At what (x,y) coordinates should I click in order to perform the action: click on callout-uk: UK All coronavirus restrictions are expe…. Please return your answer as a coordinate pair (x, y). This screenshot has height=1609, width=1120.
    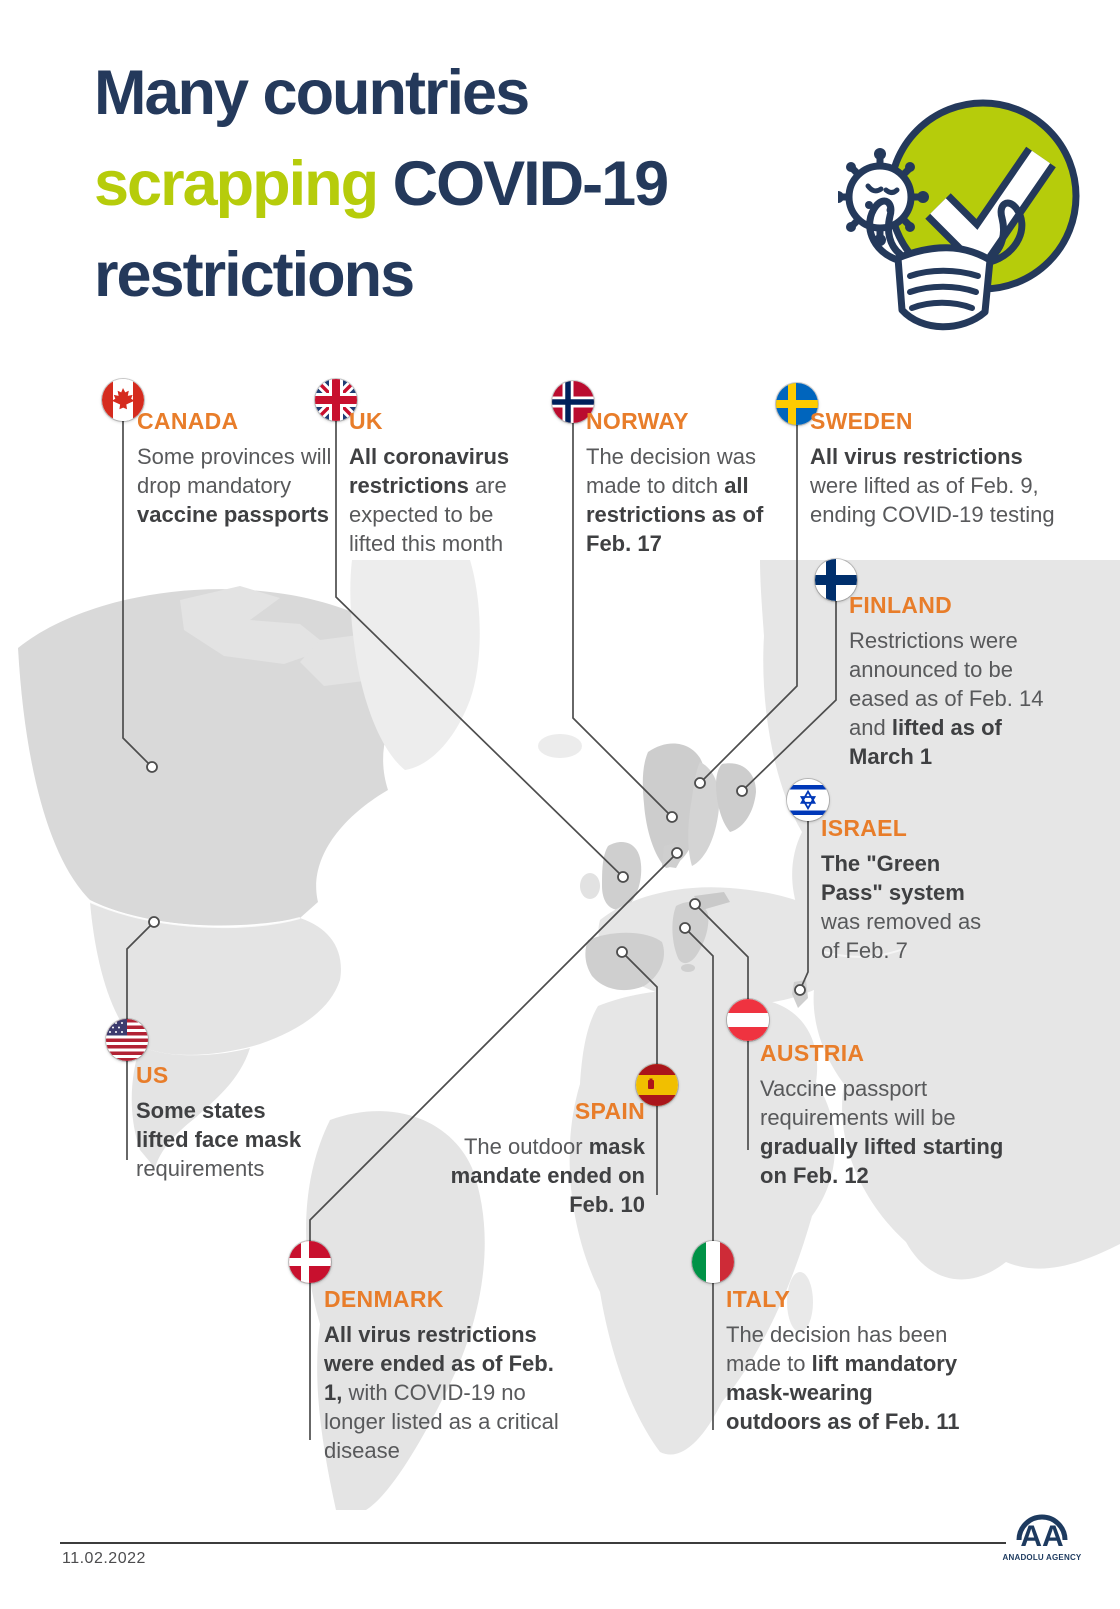
    Looking at the image, I should click on (442, 483).